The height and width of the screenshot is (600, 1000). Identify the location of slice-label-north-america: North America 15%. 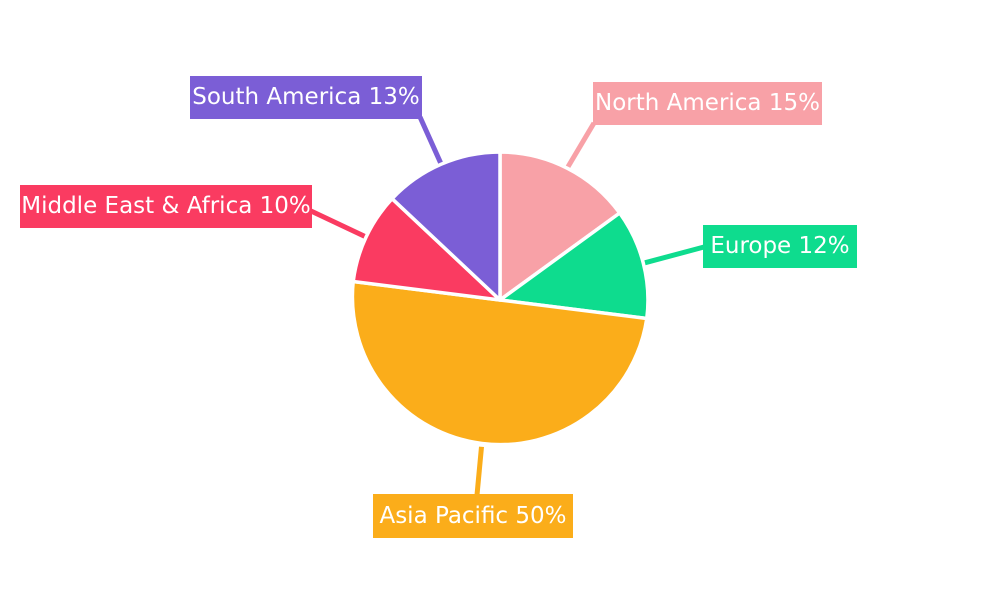
(707, 103).